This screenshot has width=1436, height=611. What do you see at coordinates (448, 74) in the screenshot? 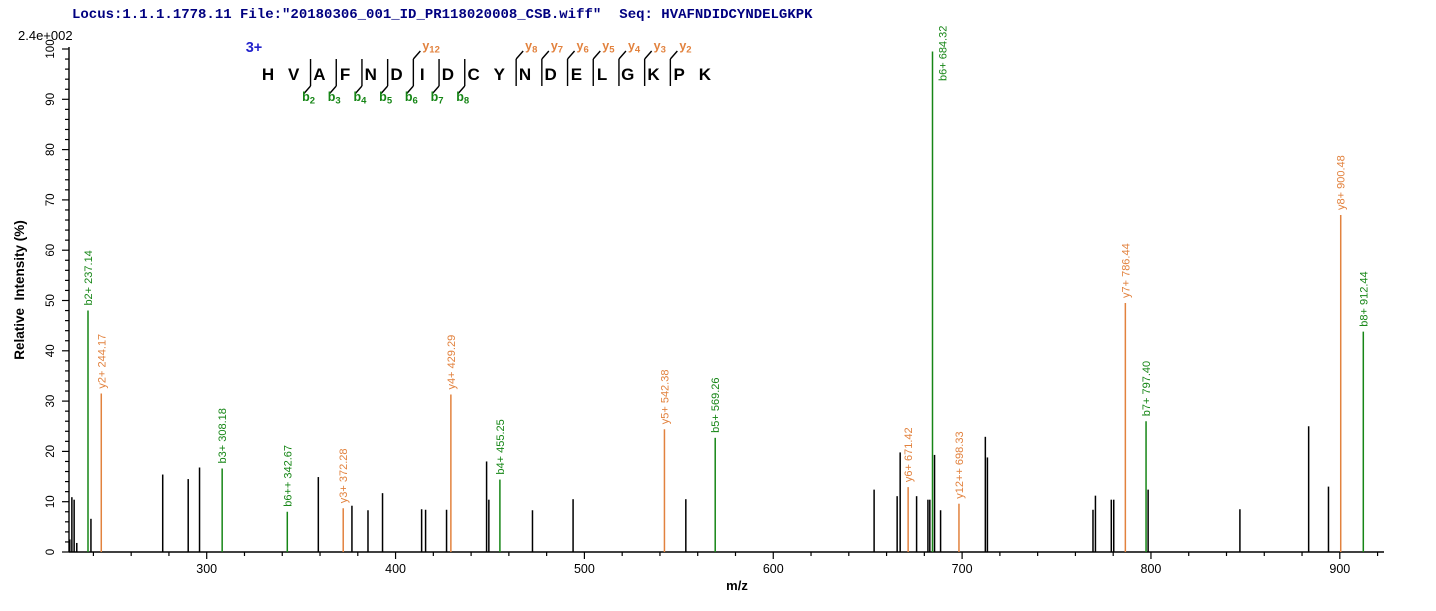
I see `residue-8-D: D` at bounding box center [448, 74].